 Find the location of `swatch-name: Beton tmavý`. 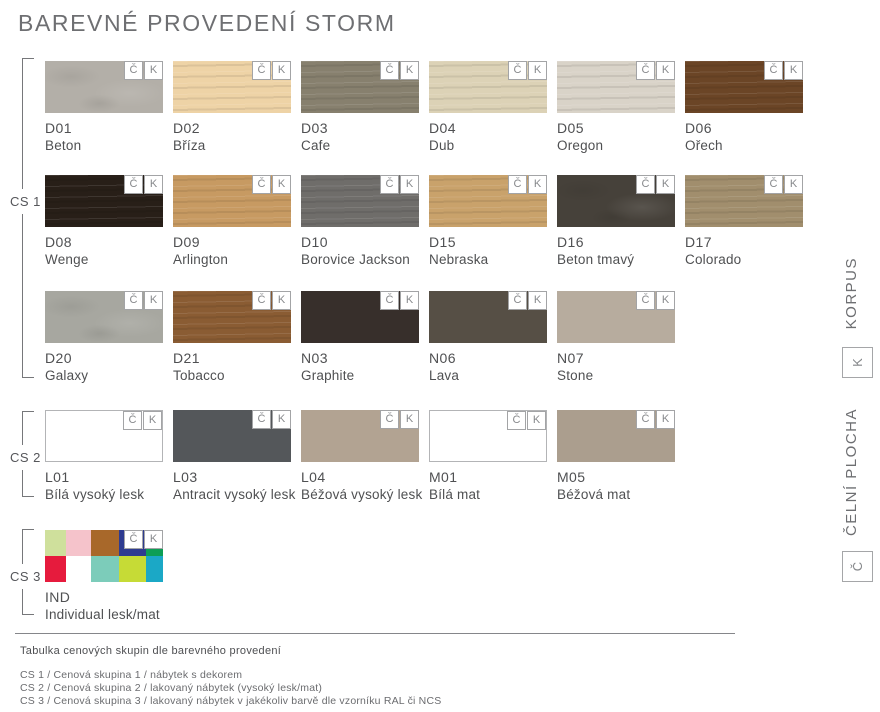

swatch-name: Beton tmavý is located at coordinates (596, 259).